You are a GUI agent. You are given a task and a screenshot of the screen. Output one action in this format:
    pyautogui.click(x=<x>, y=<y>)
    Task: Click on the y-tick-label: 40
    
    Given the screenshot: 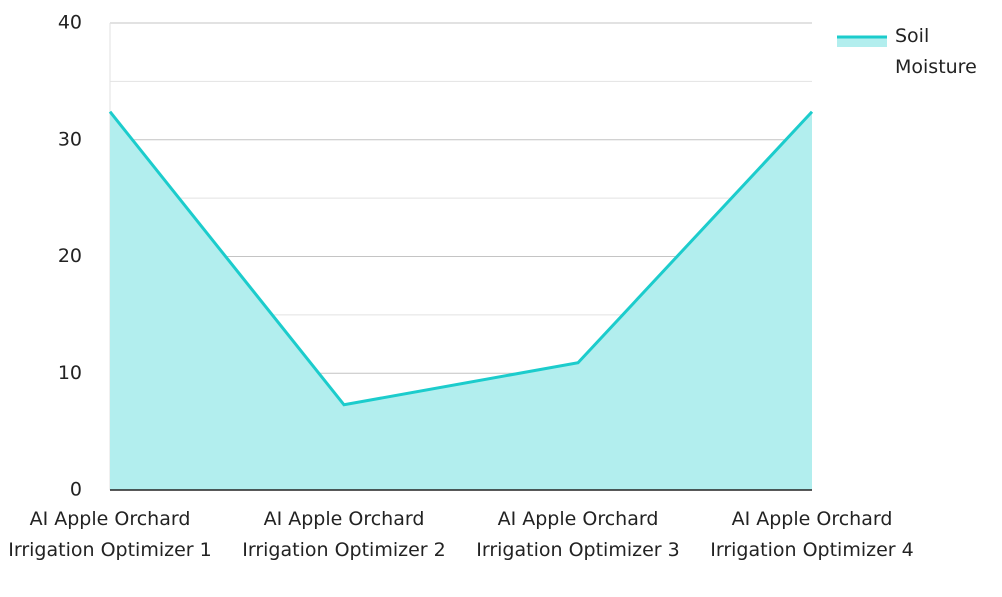 What is the action you would take?
    pyautogui.click(x=70, y=23)
    